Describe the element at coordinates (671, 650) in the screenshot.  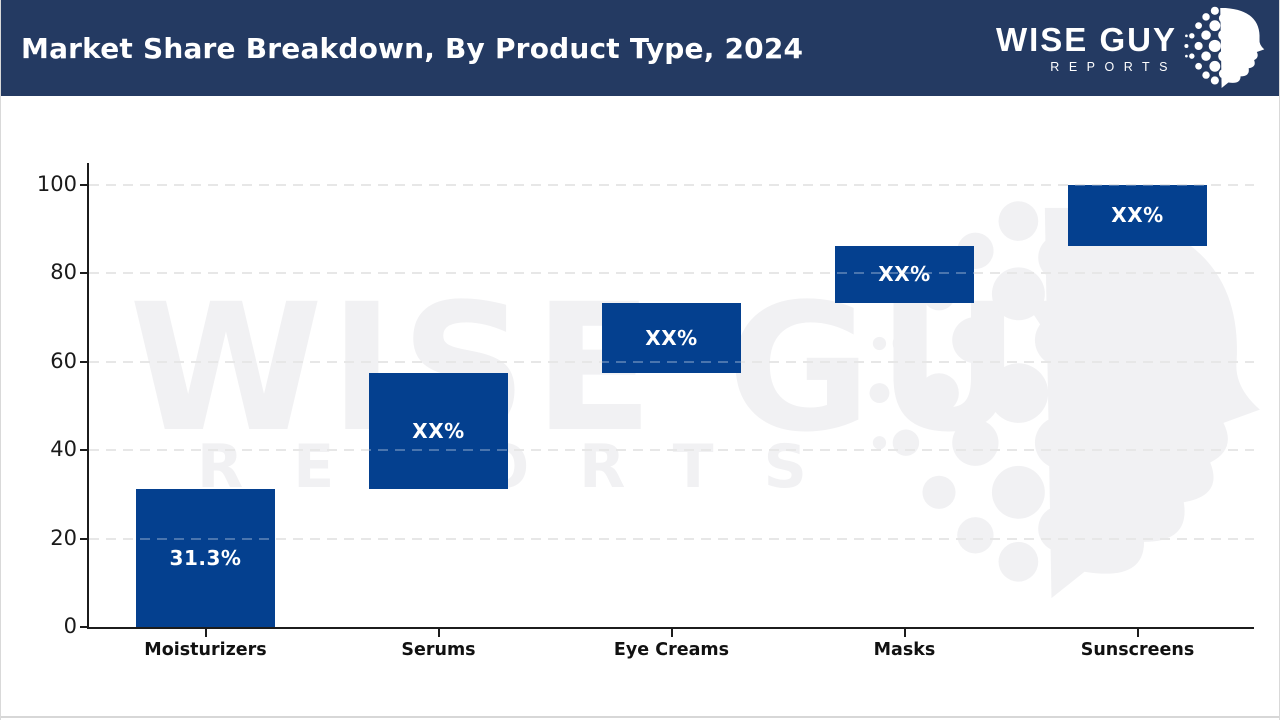
I see `x-category-label: Eye Creams` at that location.